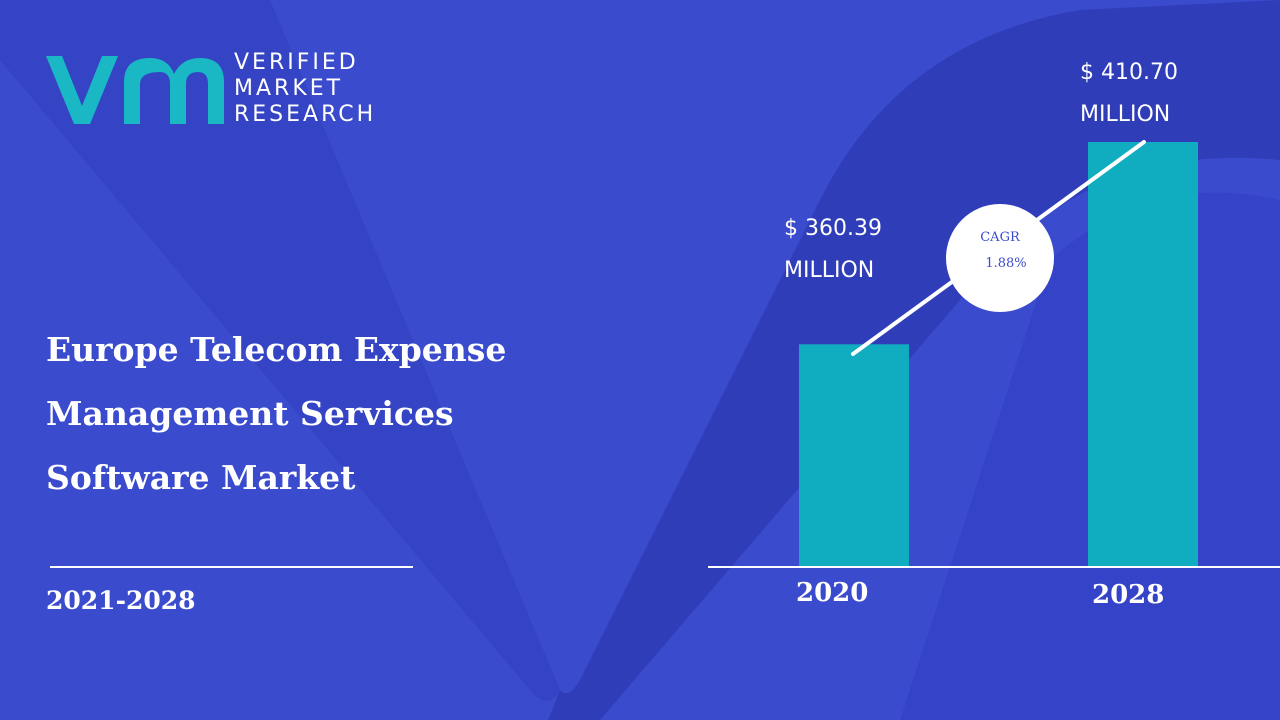  I want to click on forecast-period: 2021-2028, so click(121, 600).